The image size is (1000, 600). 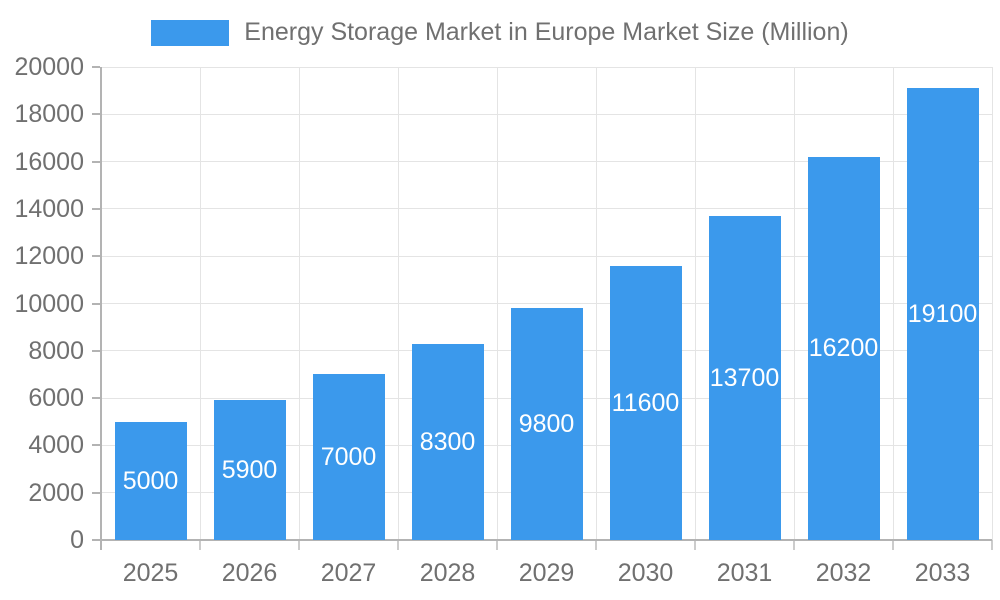 I want to click on y-axis-label: 0, so click(x=77, y=540).